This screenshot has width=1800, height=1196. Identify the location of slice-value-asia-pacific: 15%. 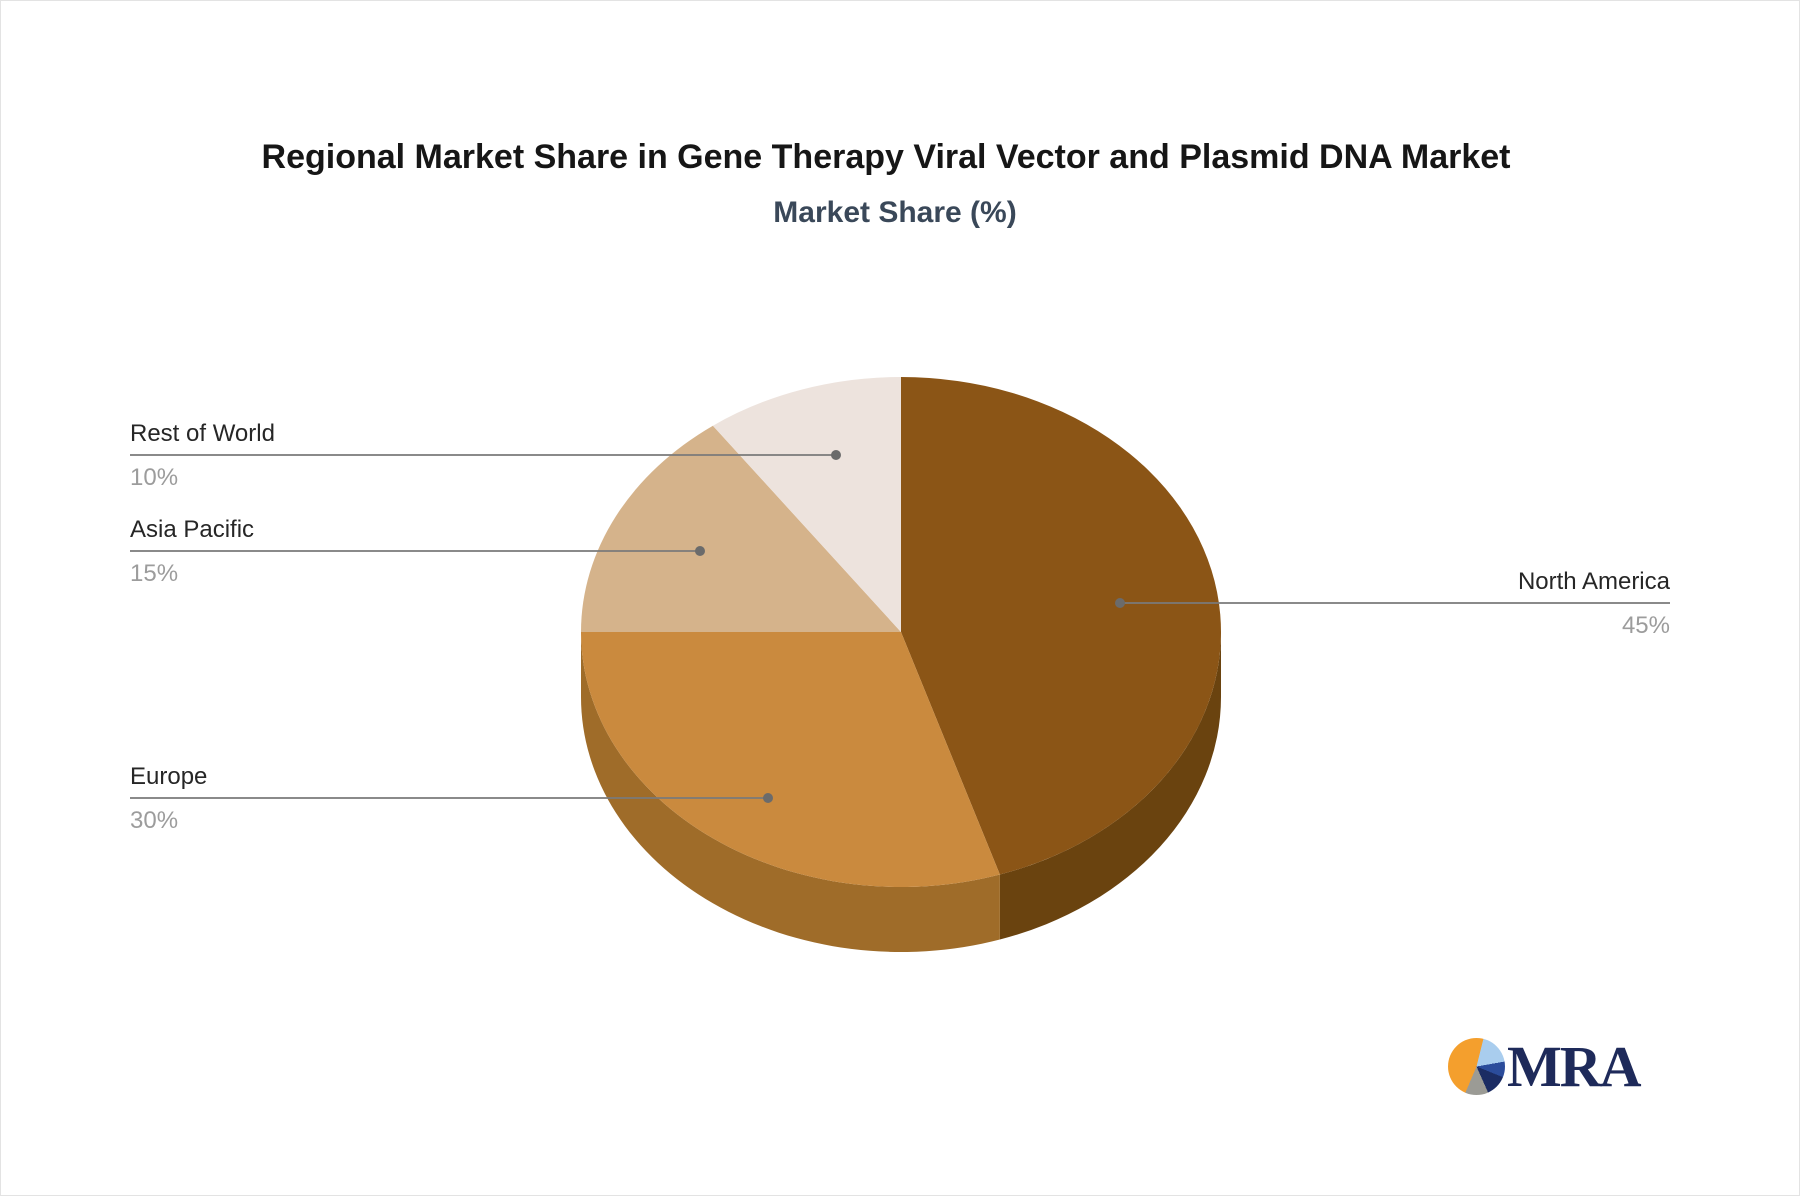
(154, 573).